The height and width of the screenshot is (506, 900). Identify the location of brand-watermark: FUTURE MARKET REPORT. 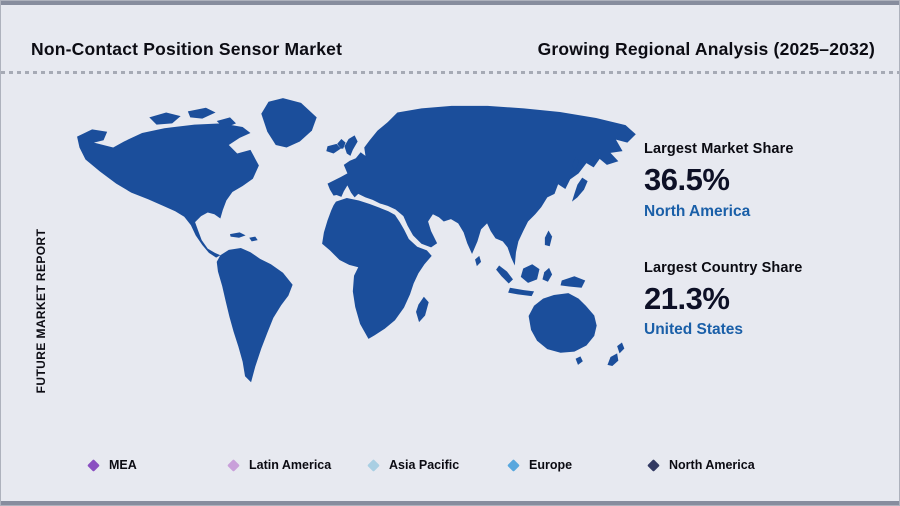
(41, 311).